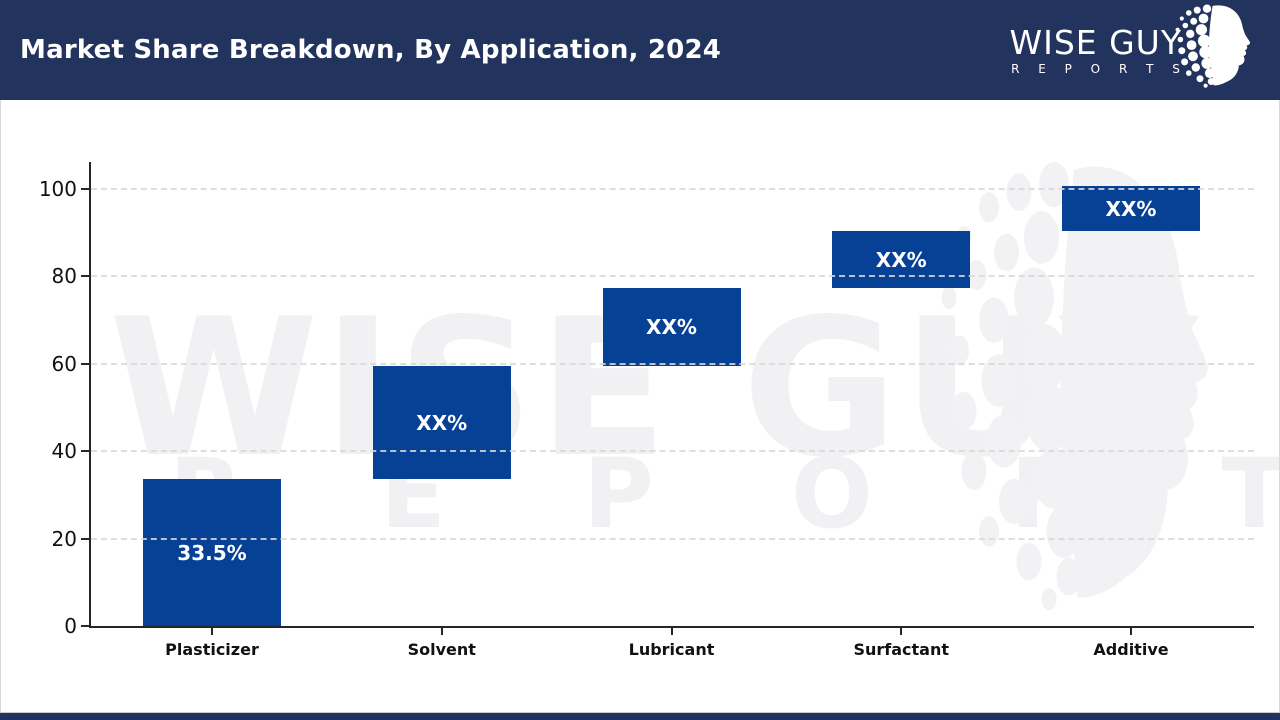 The image size is (1280, 720). I want to click on y-axis-spine, so click(90, 395).